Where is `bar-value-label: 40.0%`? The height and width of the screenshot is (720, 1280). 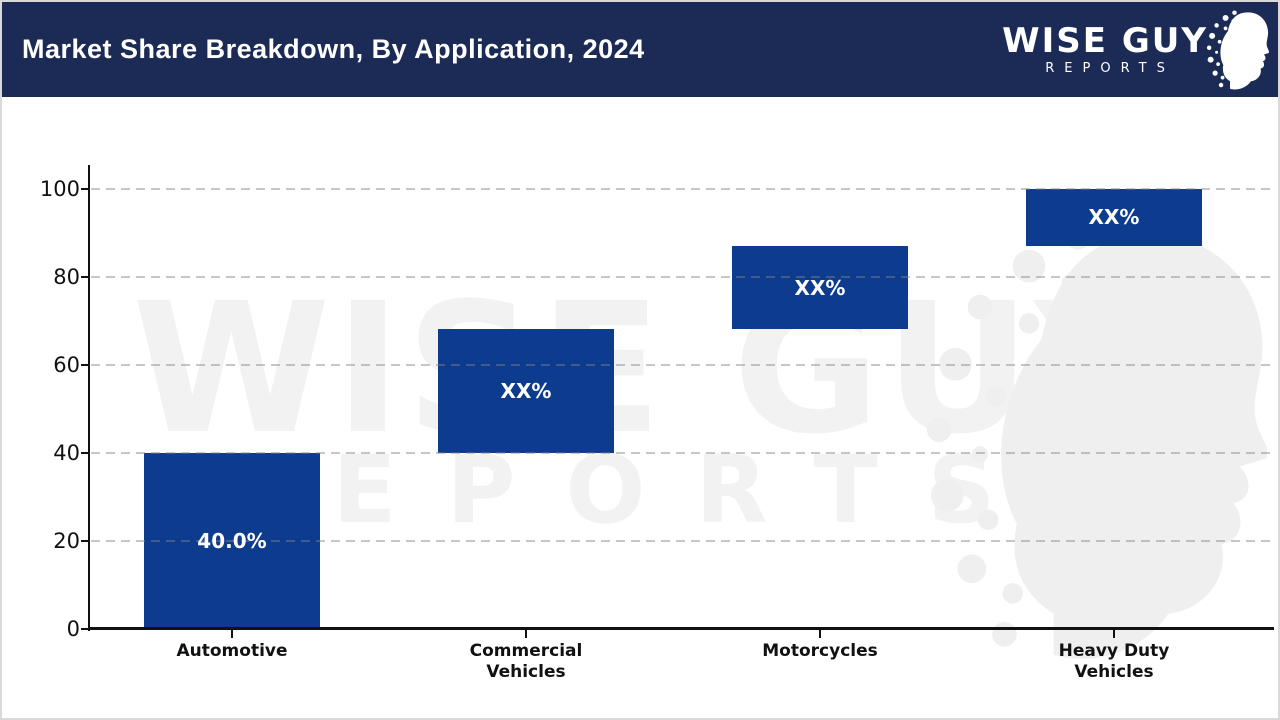 bar-value-label: 40.0% is located at coordinates (232, 540).